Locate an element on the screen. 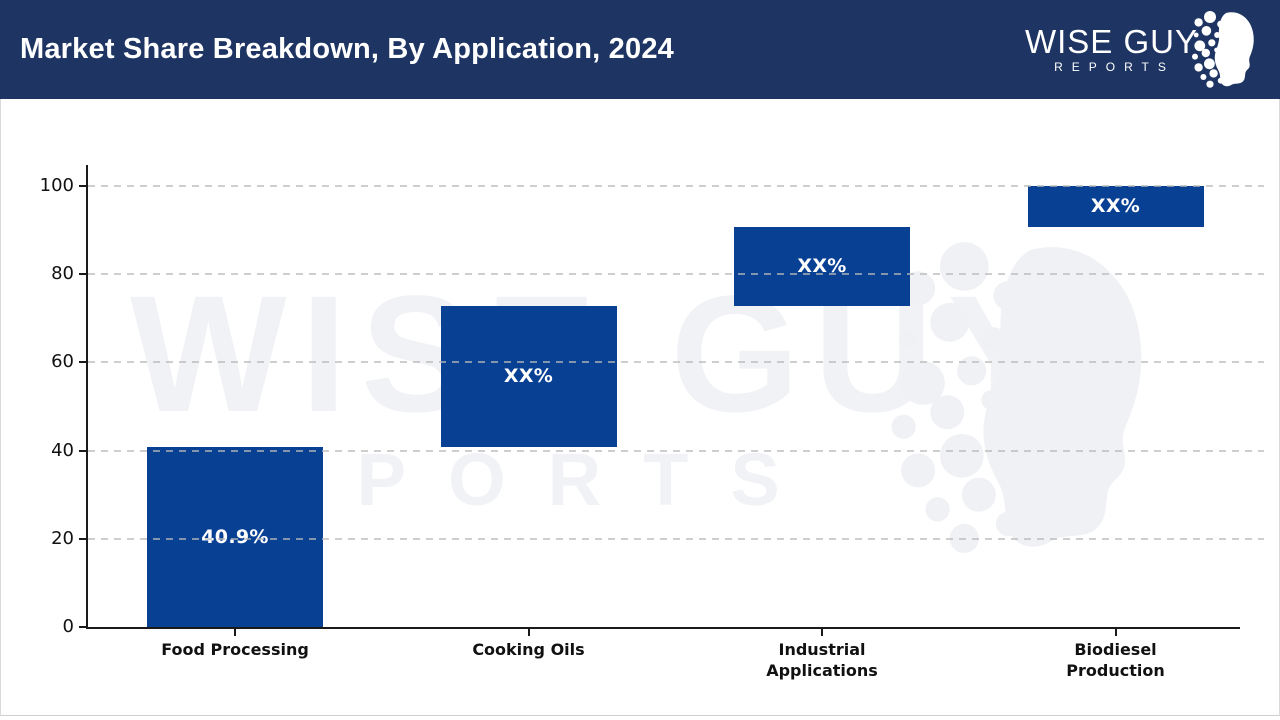 Image resolution: width=1280 pixels, height=720 pixels. y-tick-label: 100 is located at coordinates (56, 185).